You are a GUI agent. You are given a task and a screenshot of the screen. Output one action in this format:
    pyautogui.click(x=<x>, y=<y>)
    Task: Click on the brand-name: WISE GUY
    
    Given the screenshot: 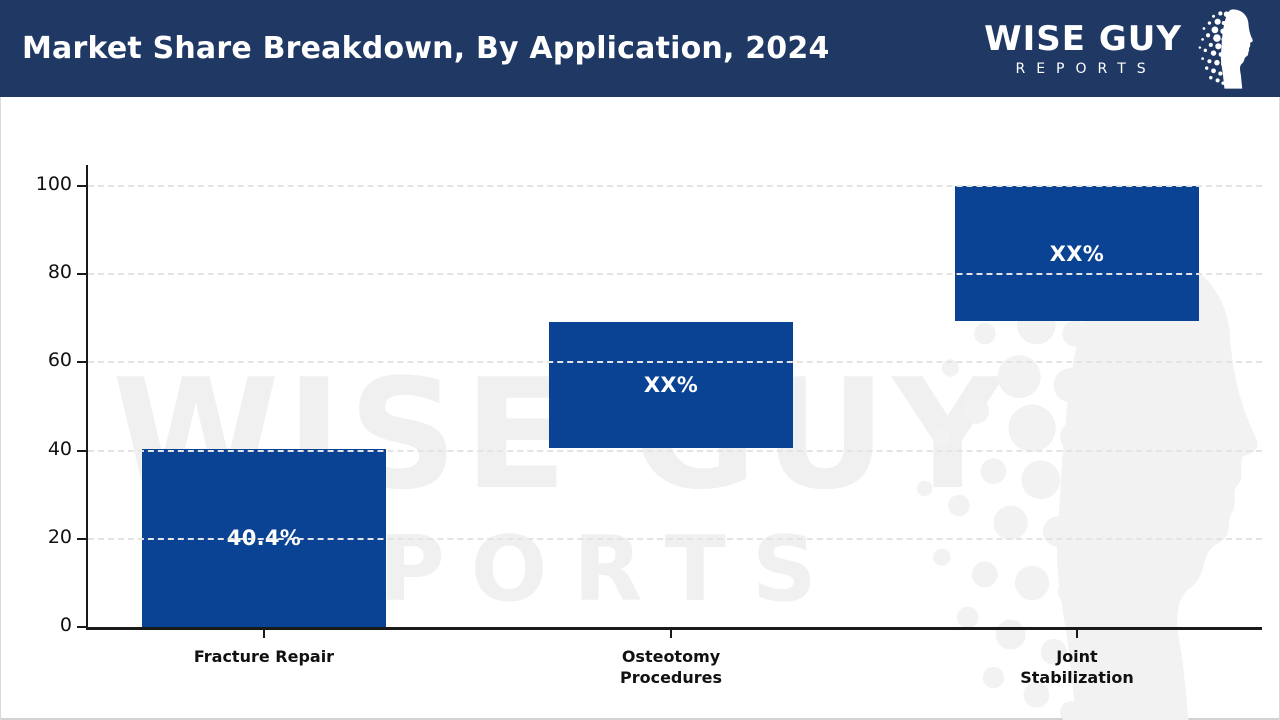 What is the action you would take?
    pyautogui.click(x=1083, y=38)
    